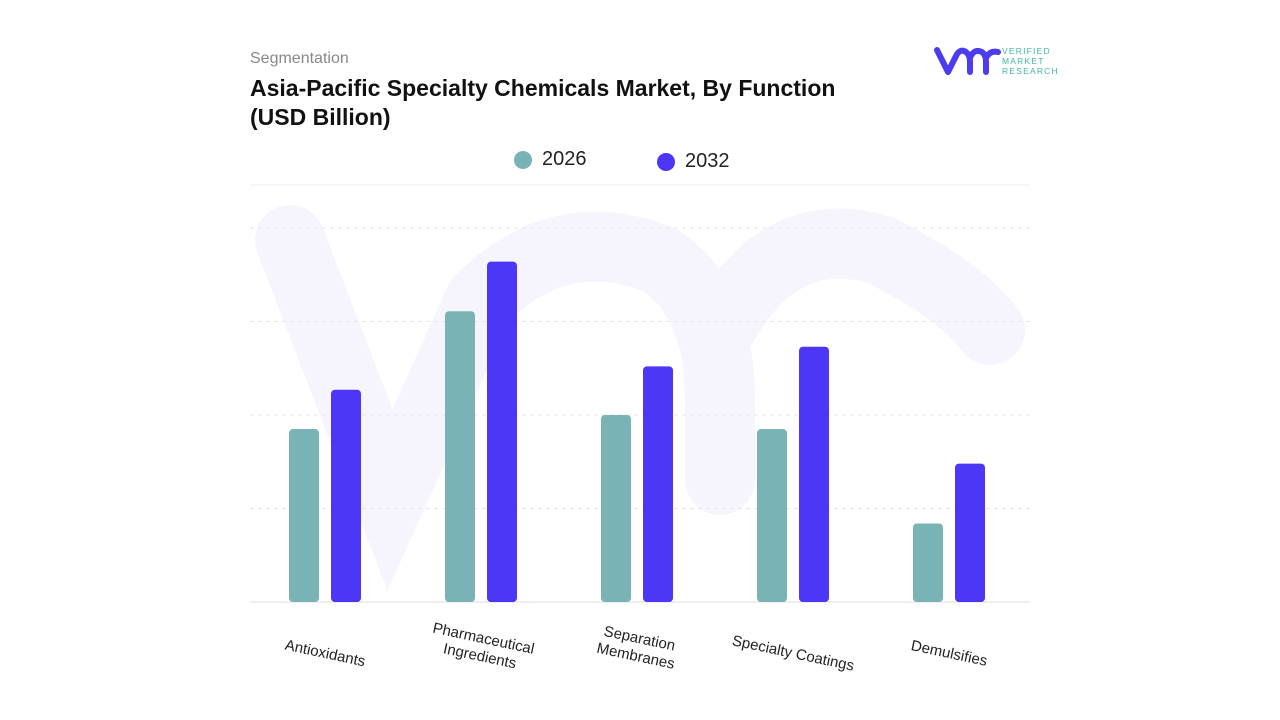 This screenshot has height=720, width=1280. I want to click on svg-text: RESEARCH, so click(1030, 71).